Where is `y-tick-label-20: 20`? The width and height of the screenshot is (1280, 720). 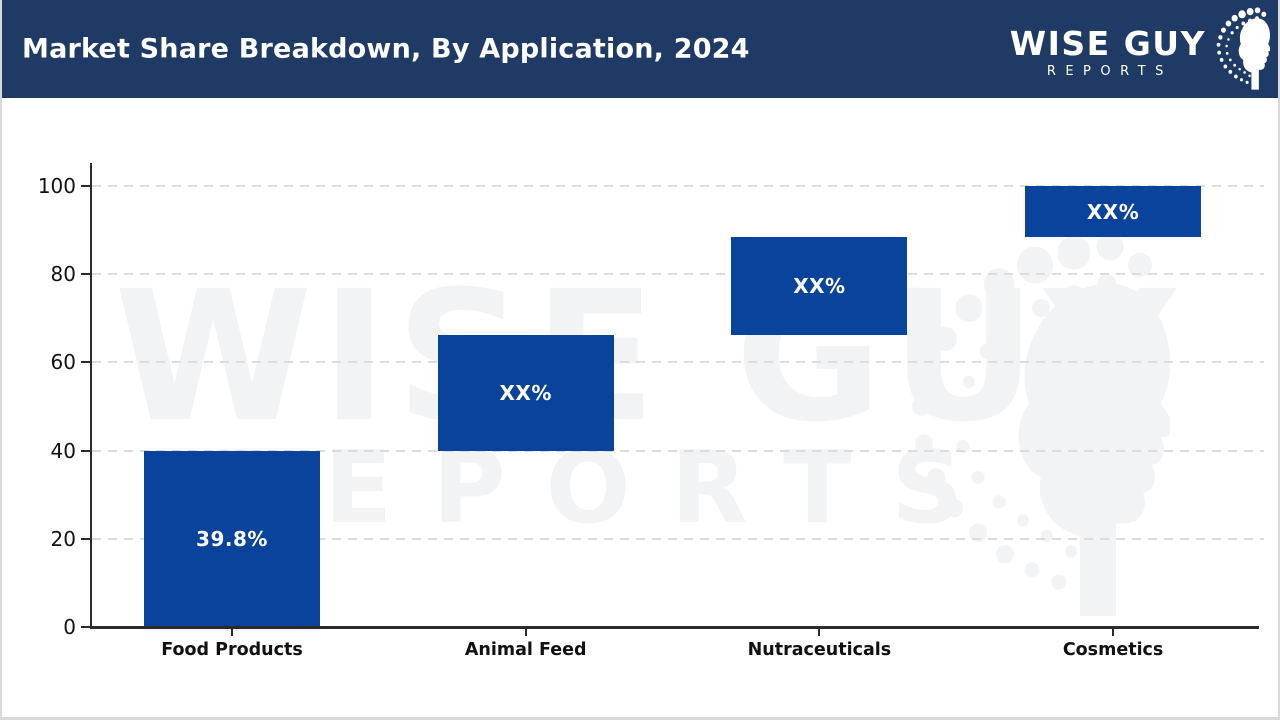
y-tick-label-20: 20 is located at coordinates (63, 538).